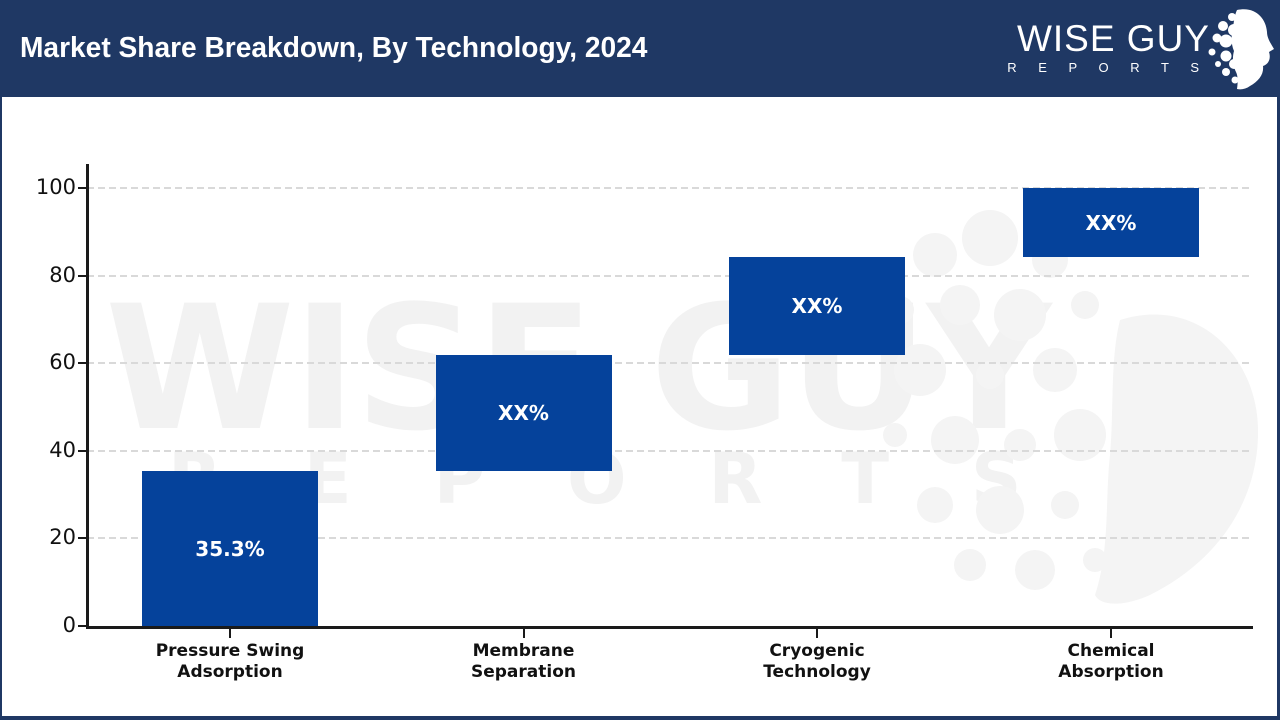 The width and height of the screenshot is (1280, 720). Describe the element at coordinates (670, 363) in the screenshot. I see `gridline-y60` at that location.